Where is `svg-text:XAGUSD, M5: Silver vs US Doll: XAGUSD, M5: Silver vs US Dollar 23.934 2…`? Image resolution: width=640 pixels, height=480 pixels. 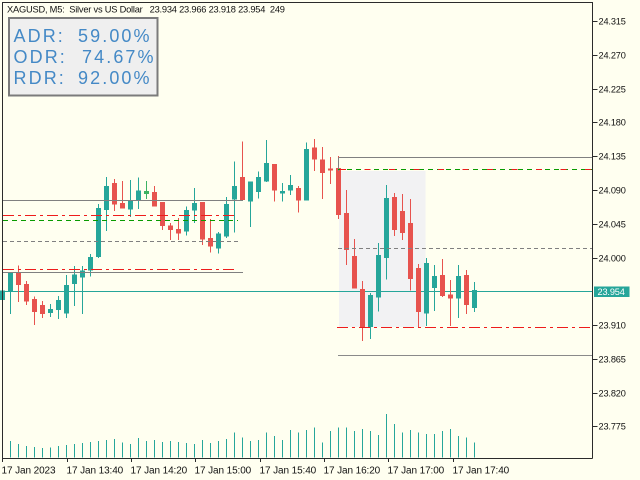
svg-text:XAGUSD, M5: Silver vs US Doll: XAGUSD, M5: Silver vs US Dollar 23.934 2… is located at coordinates (146, 10).